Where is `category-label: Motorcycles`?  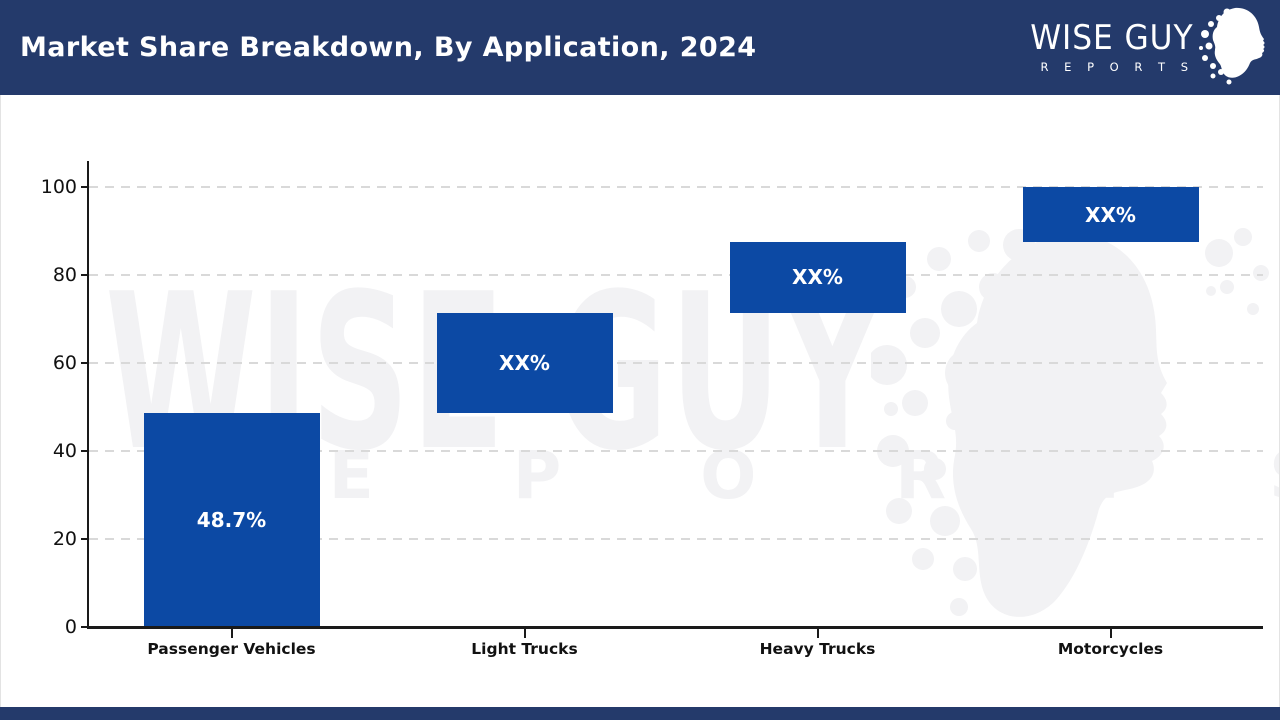
category-label: Motorcycles is located at coordinates (1110, 649).